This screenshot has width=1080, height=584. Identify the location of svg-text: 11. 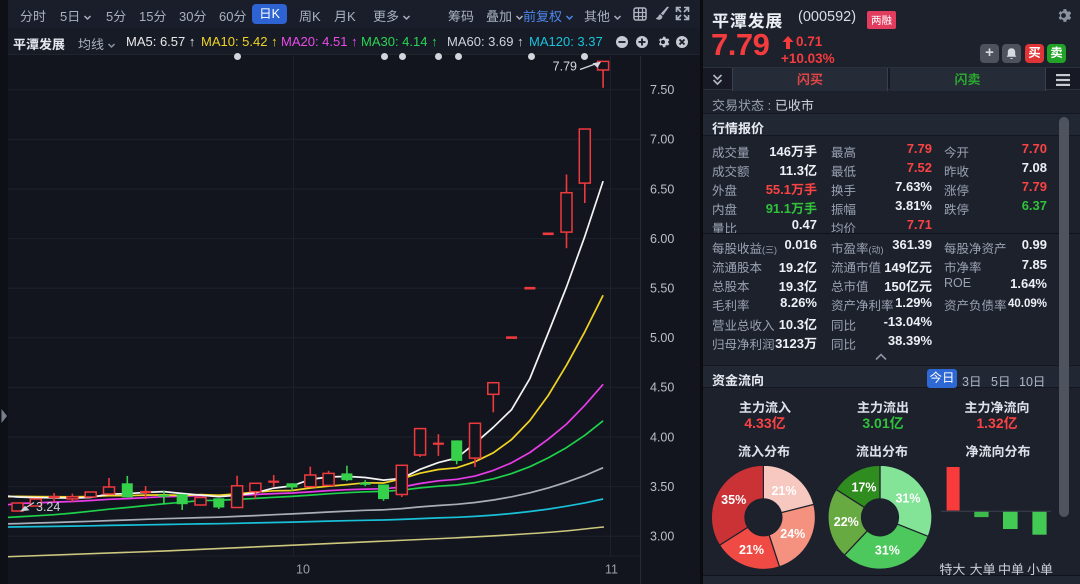
(611, 570).